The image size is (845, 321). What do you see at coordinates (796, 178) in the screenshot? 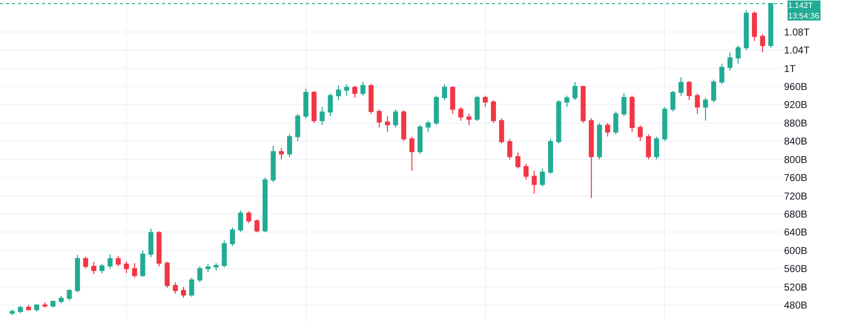
I see `y-tick-label: 760B` at bounding box center [796, 178].